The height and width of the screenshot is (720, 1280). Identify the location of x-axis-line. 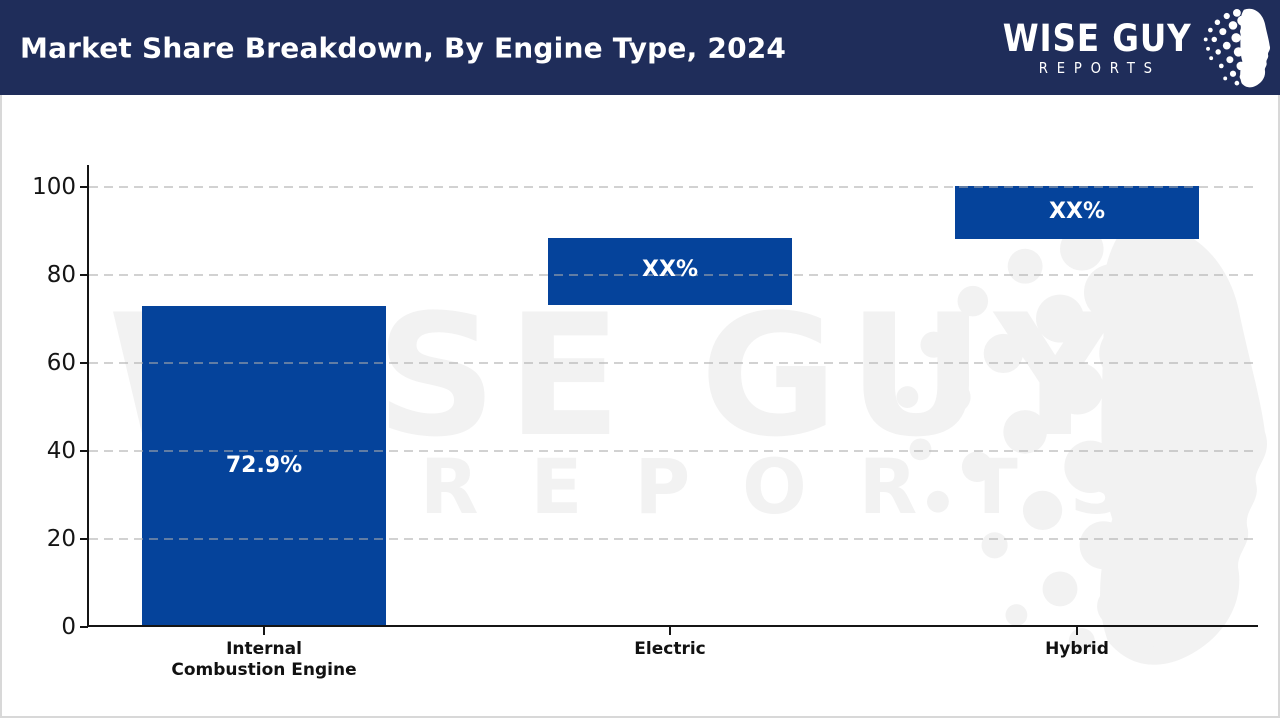
(672, 626).